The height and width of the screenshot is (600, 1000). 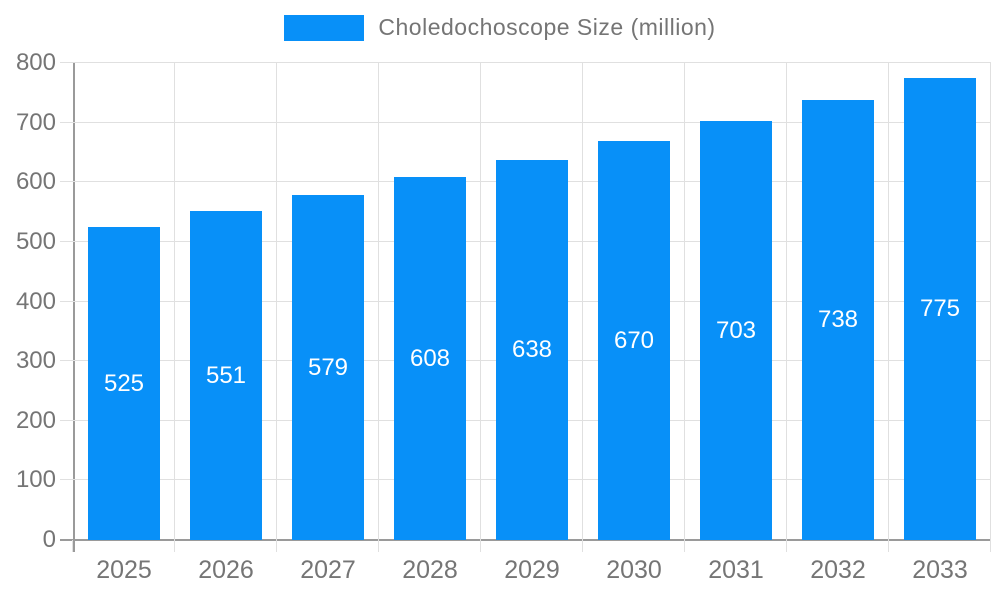 What do you see at coordinates (324, 27) in the screenshot?
I see `legend-swatch` at bounding box center [324, 27].